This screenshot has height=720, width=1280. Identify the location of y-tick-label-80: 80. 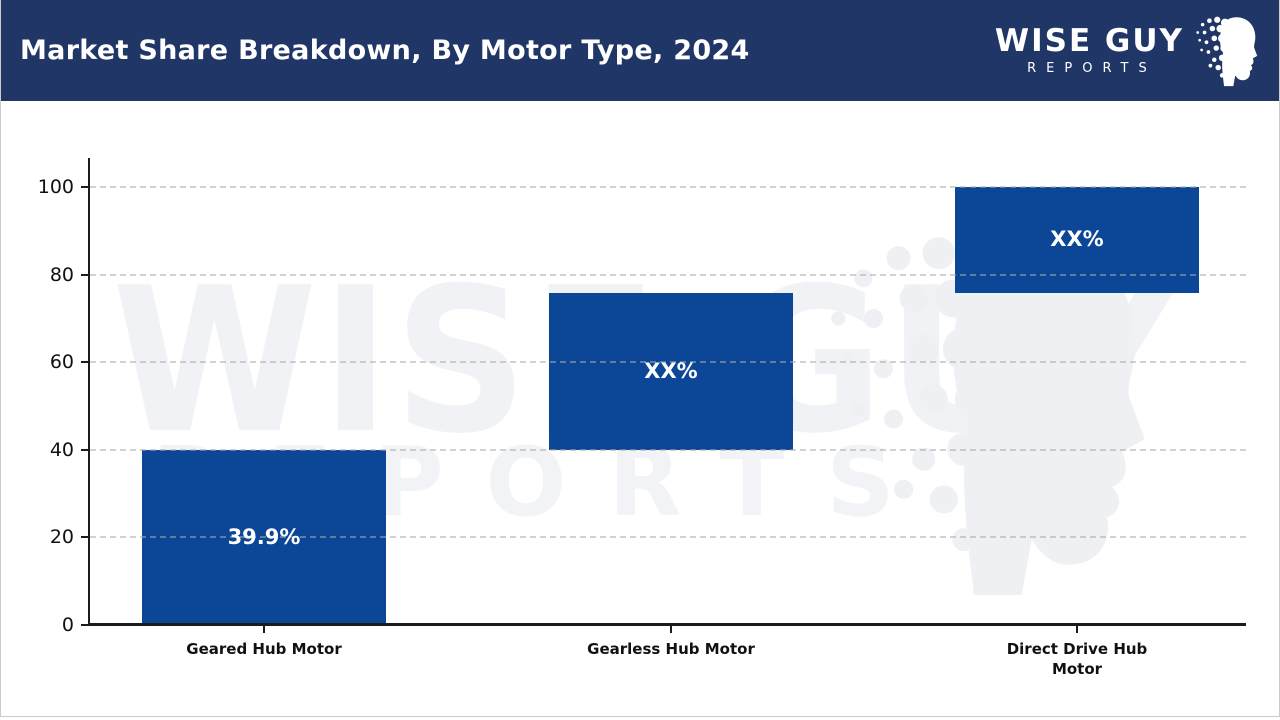
(61, 274).